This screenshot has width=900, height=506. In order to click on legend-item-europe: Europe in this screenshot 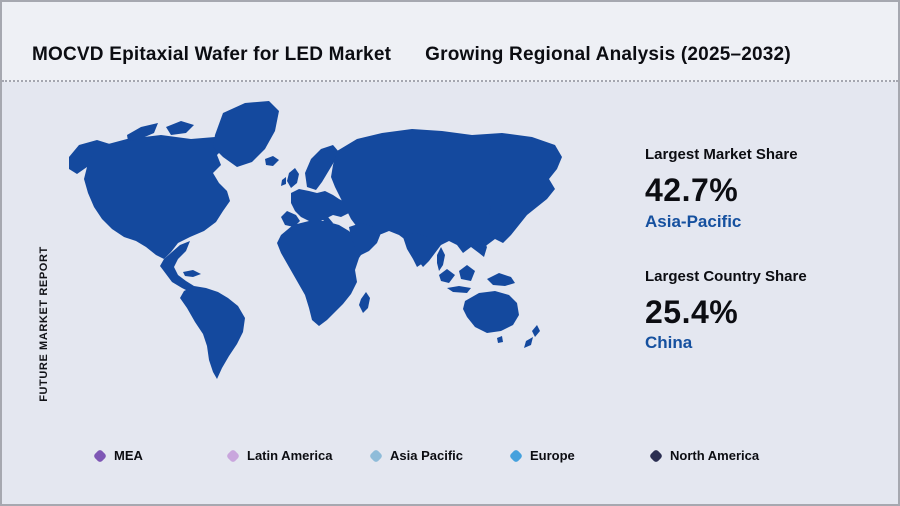, I will do `click(541, 455)`.